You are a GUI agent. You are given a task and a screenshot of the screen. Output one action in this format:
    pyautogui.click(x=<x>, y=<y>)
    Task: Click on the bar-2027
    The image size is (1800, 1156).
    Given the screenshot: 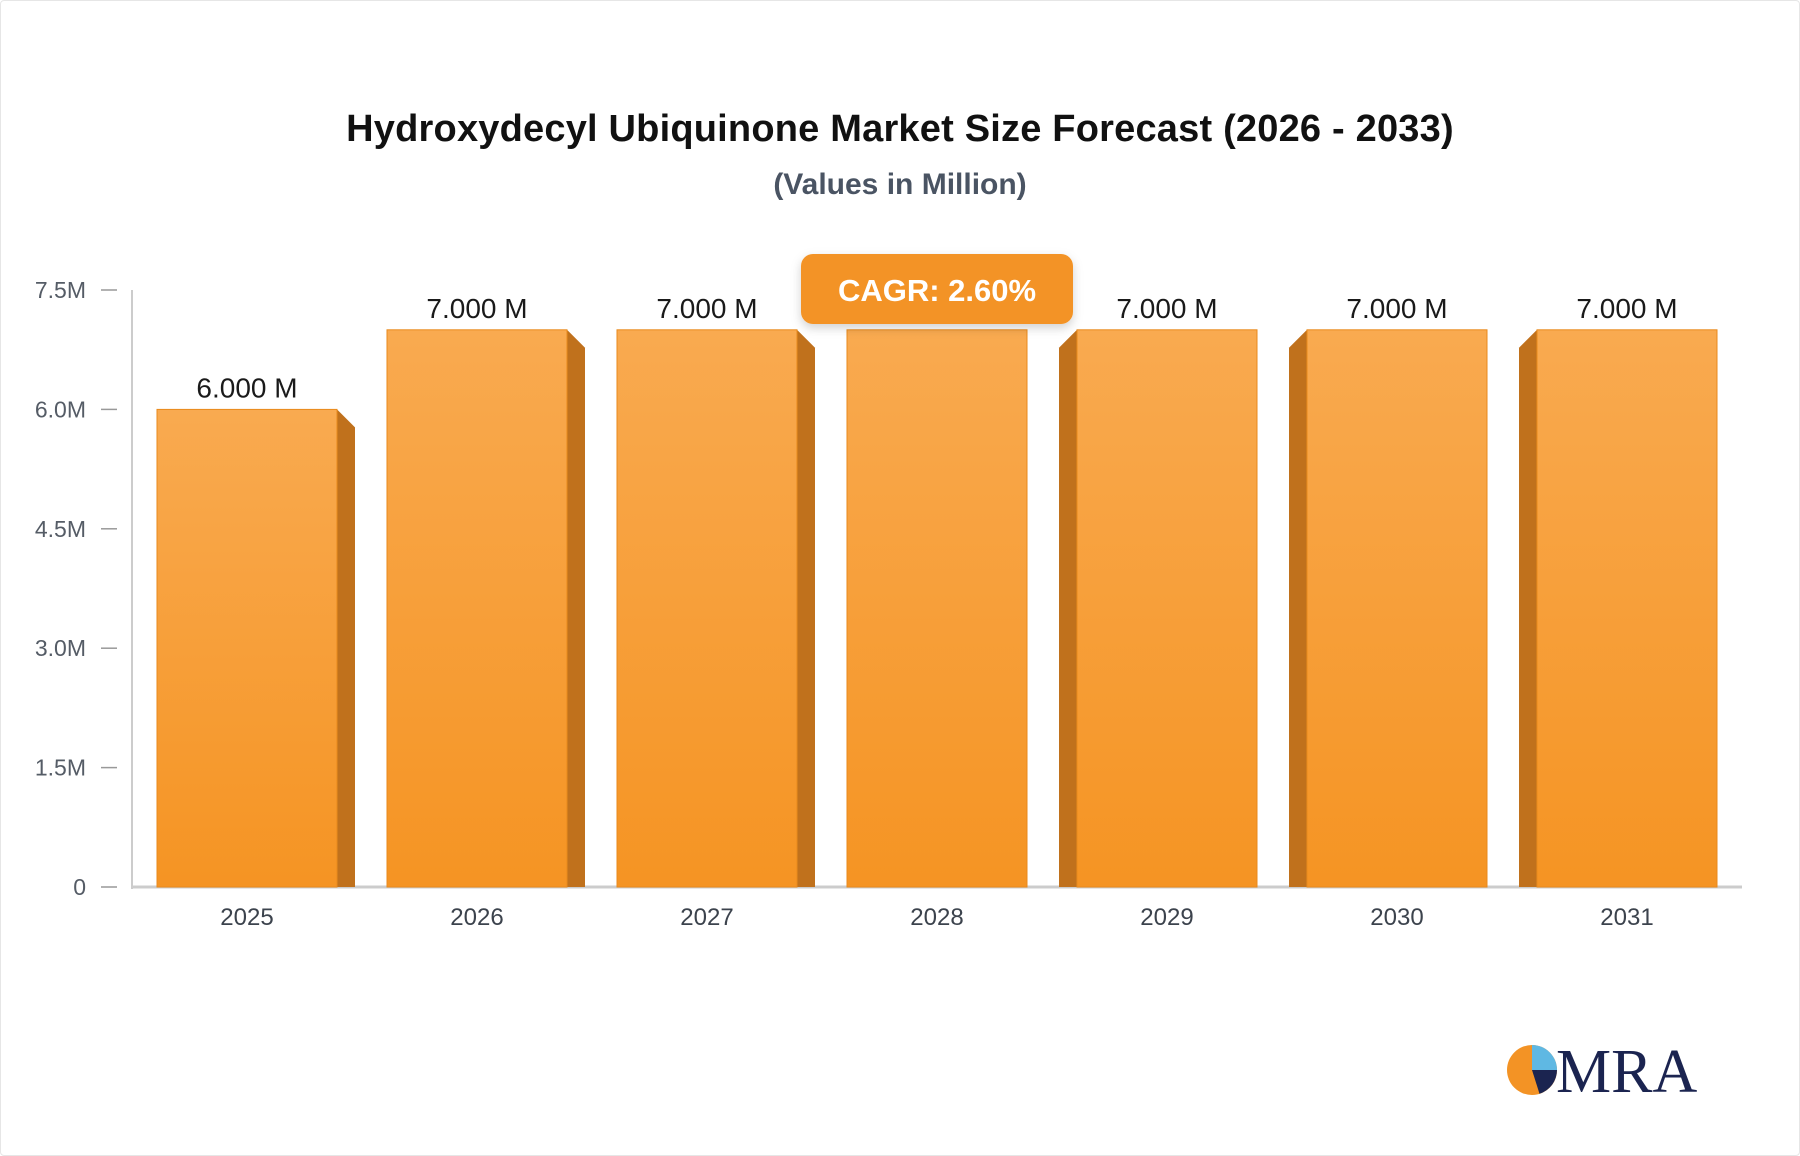 What is the action you would take?
    pyautogui.click(x=707, y=608)
    